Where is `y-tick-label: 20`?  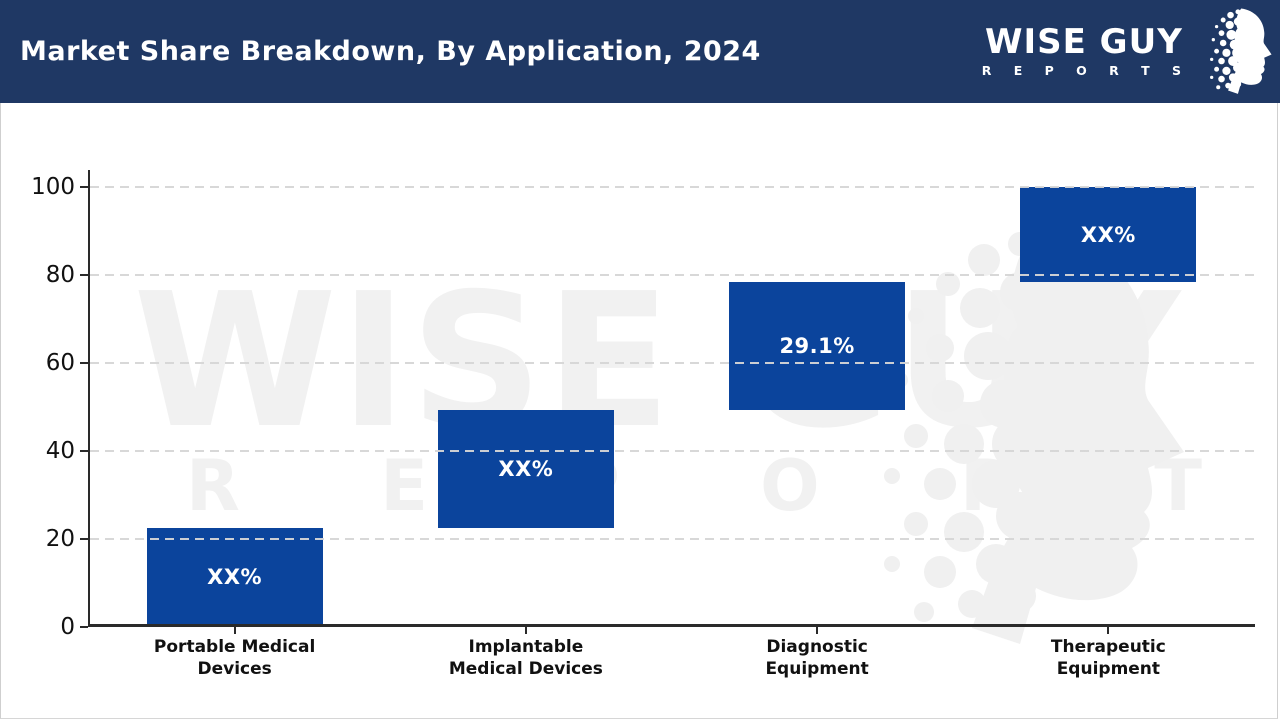 y-tick-label: 20 is located at coordinates (60, 538).